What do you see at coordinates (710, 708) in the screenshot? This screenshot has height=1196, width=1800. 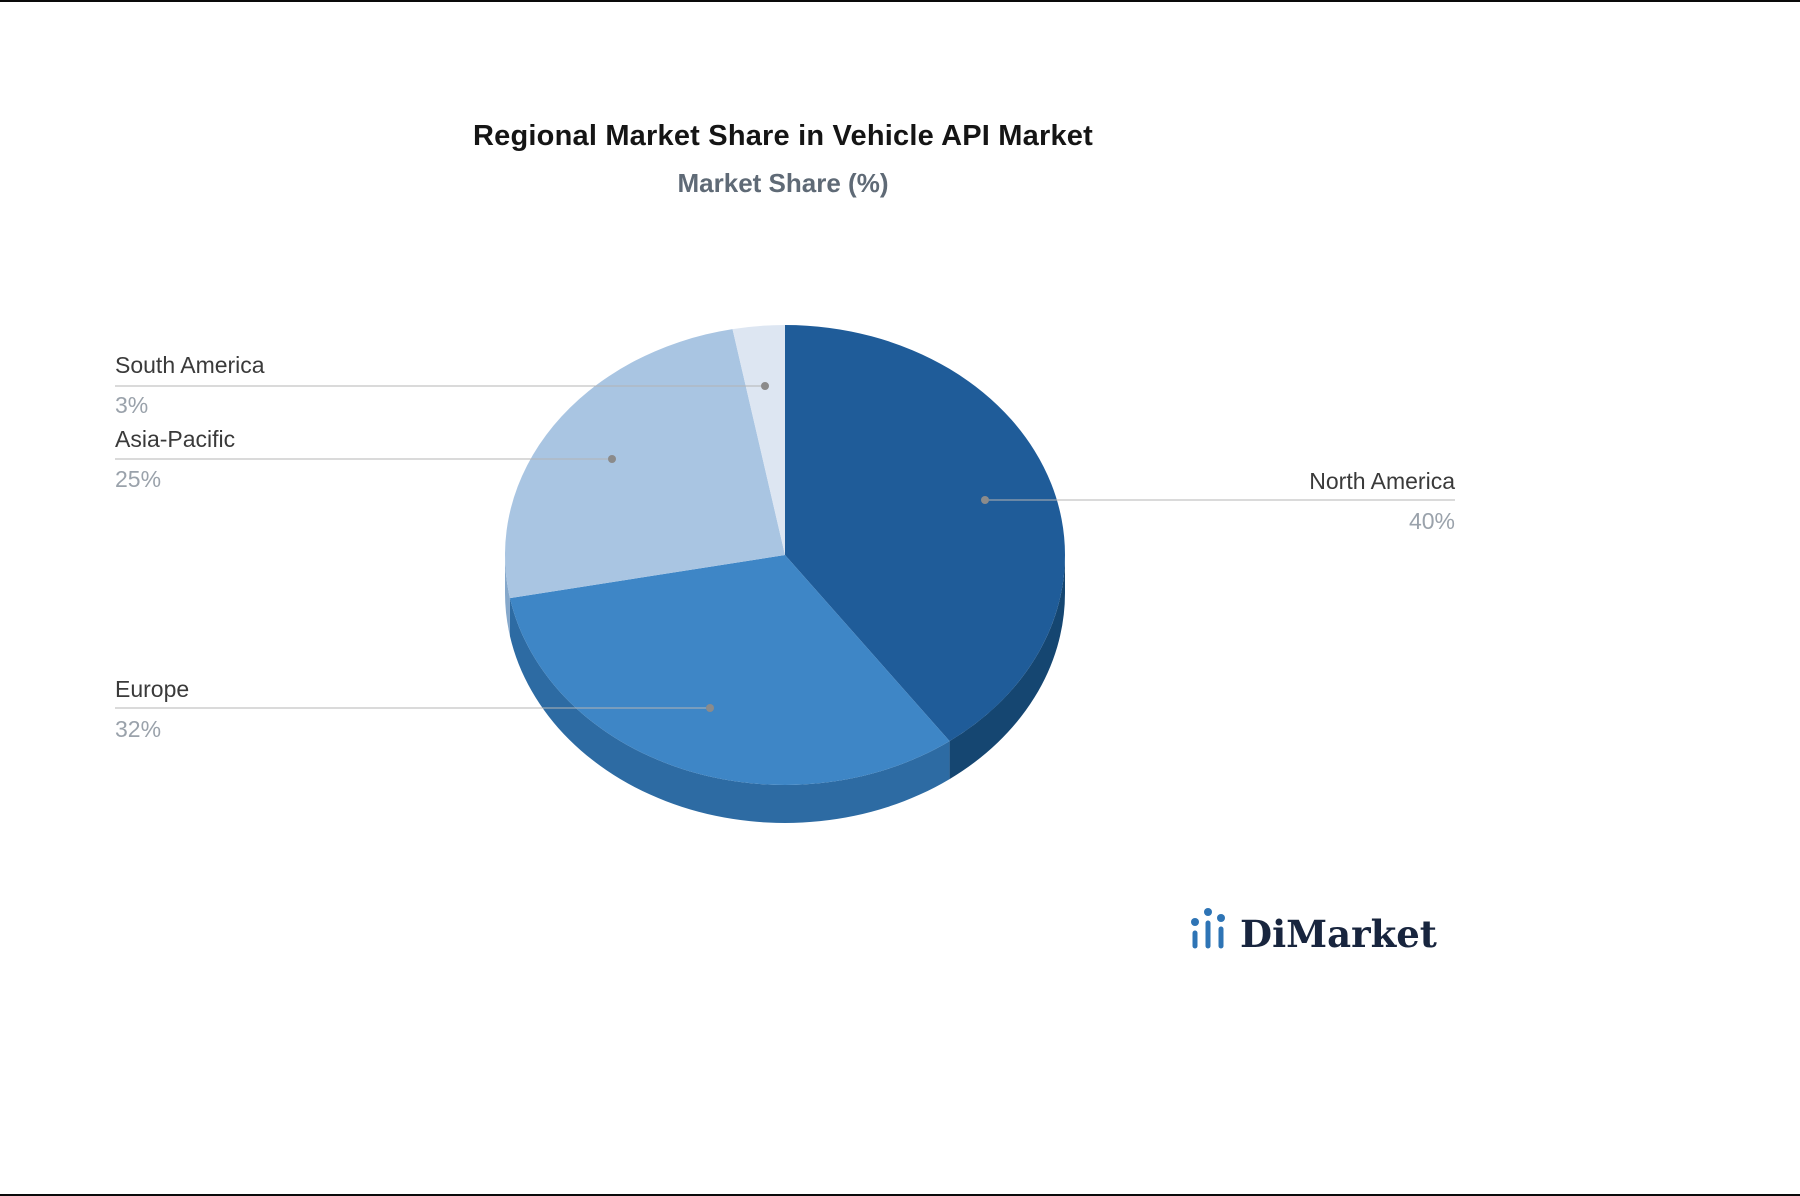 I see `leader-dot-europe` at bounding box center [710, 708].